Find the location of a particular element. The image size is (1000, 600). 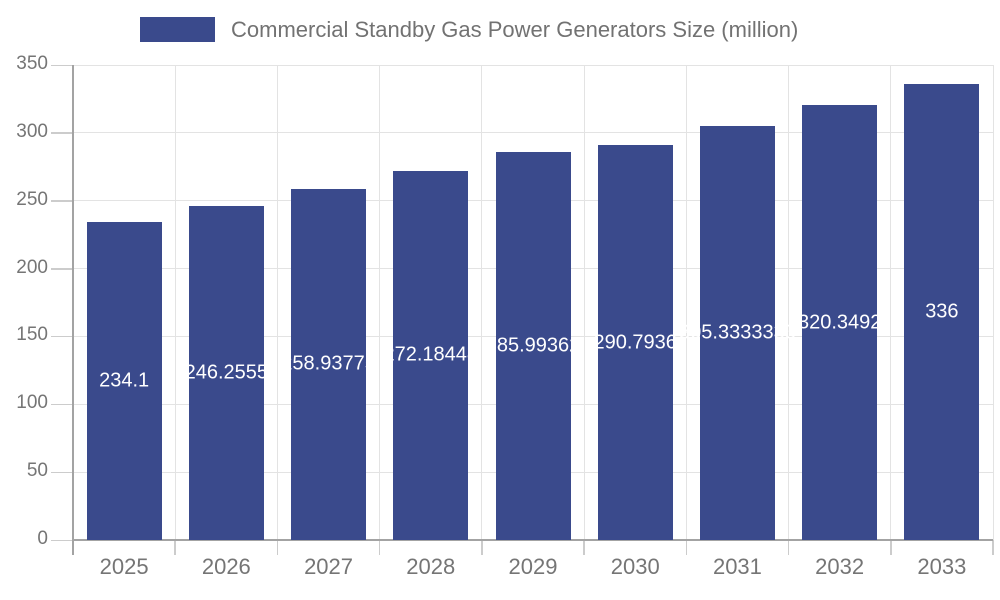

y-tick-label: 100 is located at coordinates (32, 403).